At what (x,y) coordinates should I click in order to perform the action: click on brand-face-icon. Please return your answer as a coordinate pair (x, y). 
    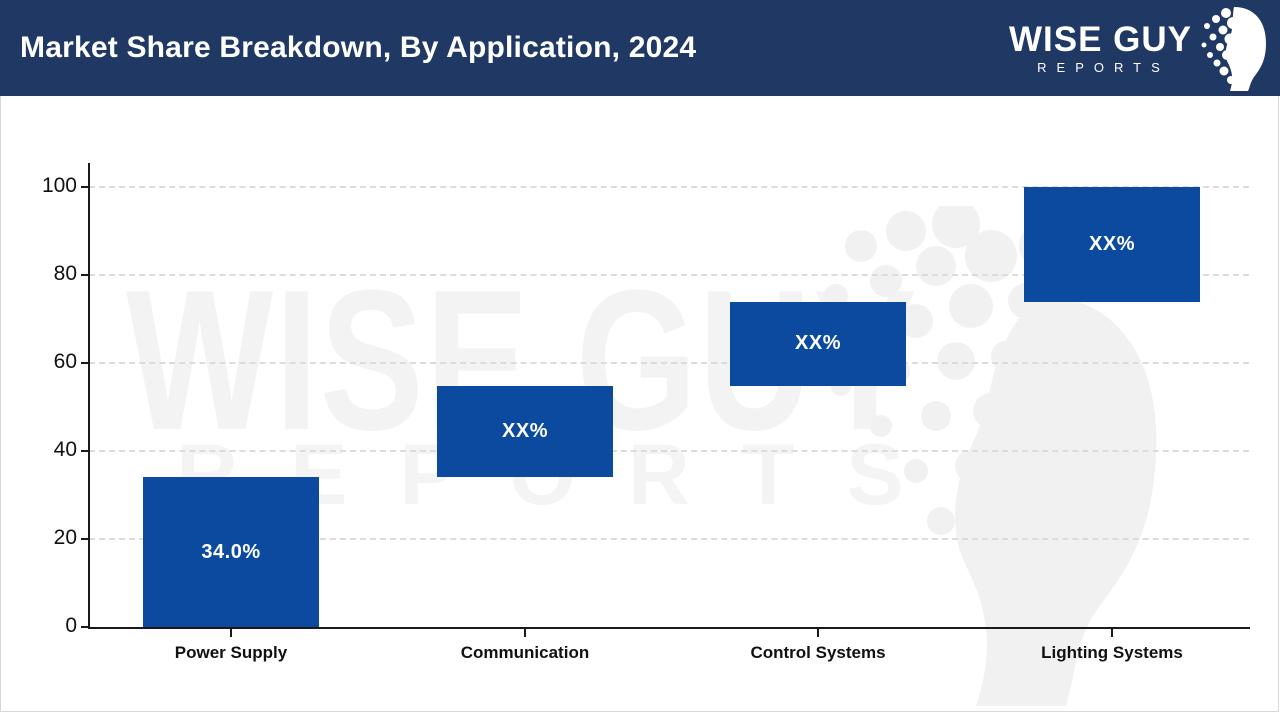
    Looking at the image, I should click on (1233, 49).